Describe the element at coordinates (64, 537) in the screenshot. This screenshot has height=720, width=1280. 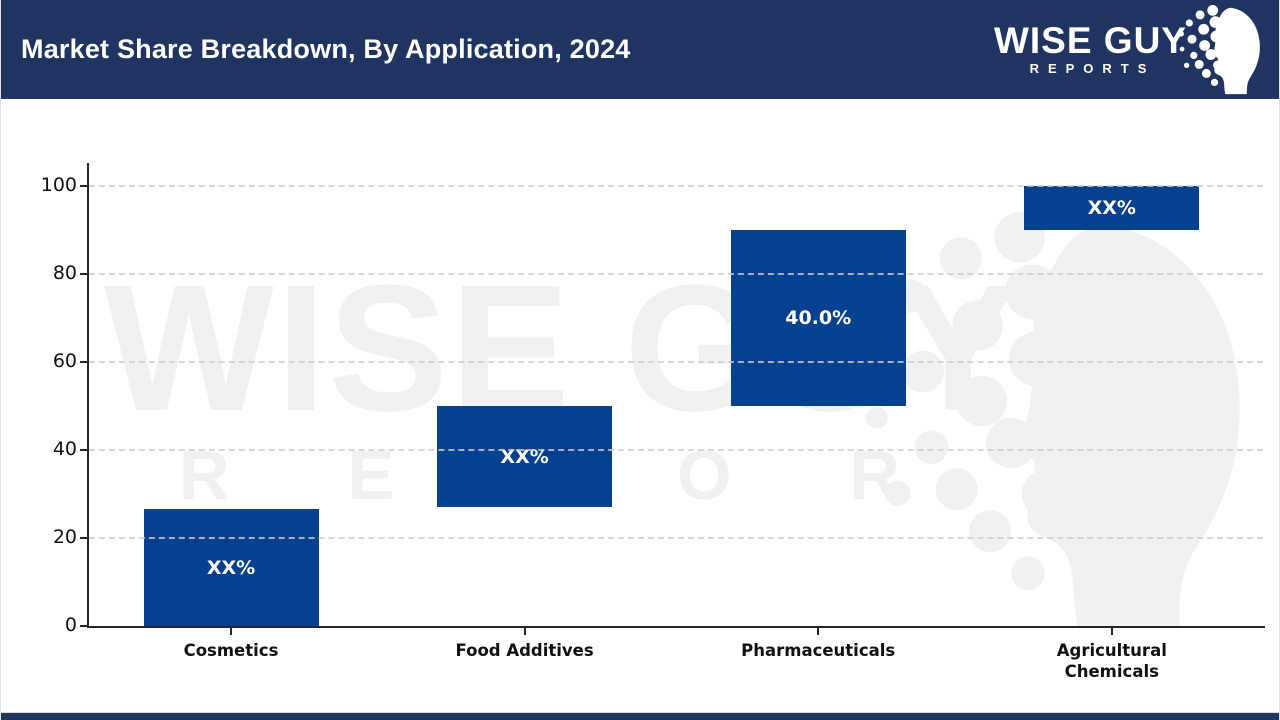
I see `y-tick-label-20: 20` at that location.